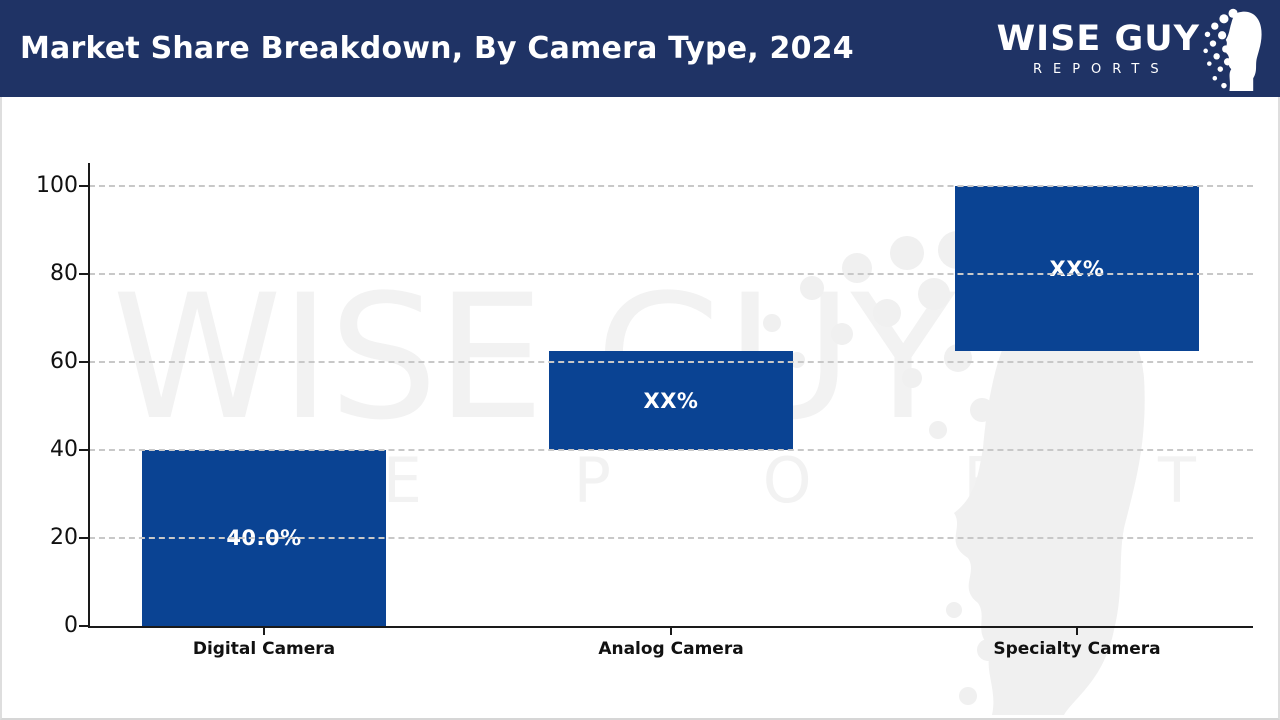  I want to click on category-label-specialty-camera: Specialty Camera, so click(1077, 649).